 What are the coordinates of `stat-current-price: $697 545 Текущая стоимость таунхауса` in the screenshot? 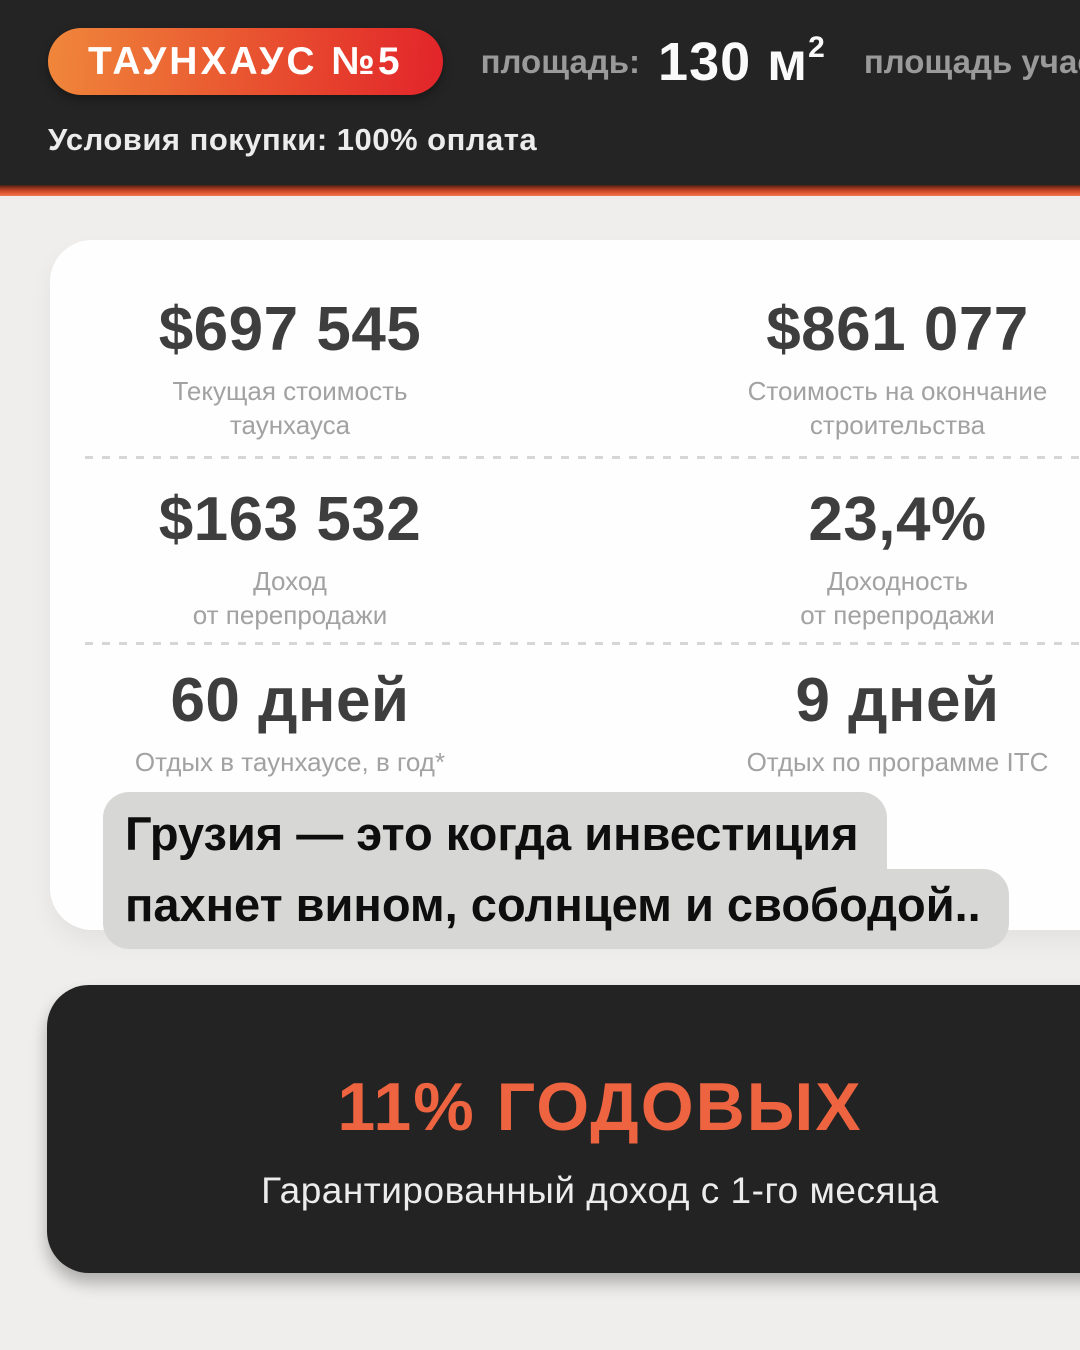 It's located at (290, 376).